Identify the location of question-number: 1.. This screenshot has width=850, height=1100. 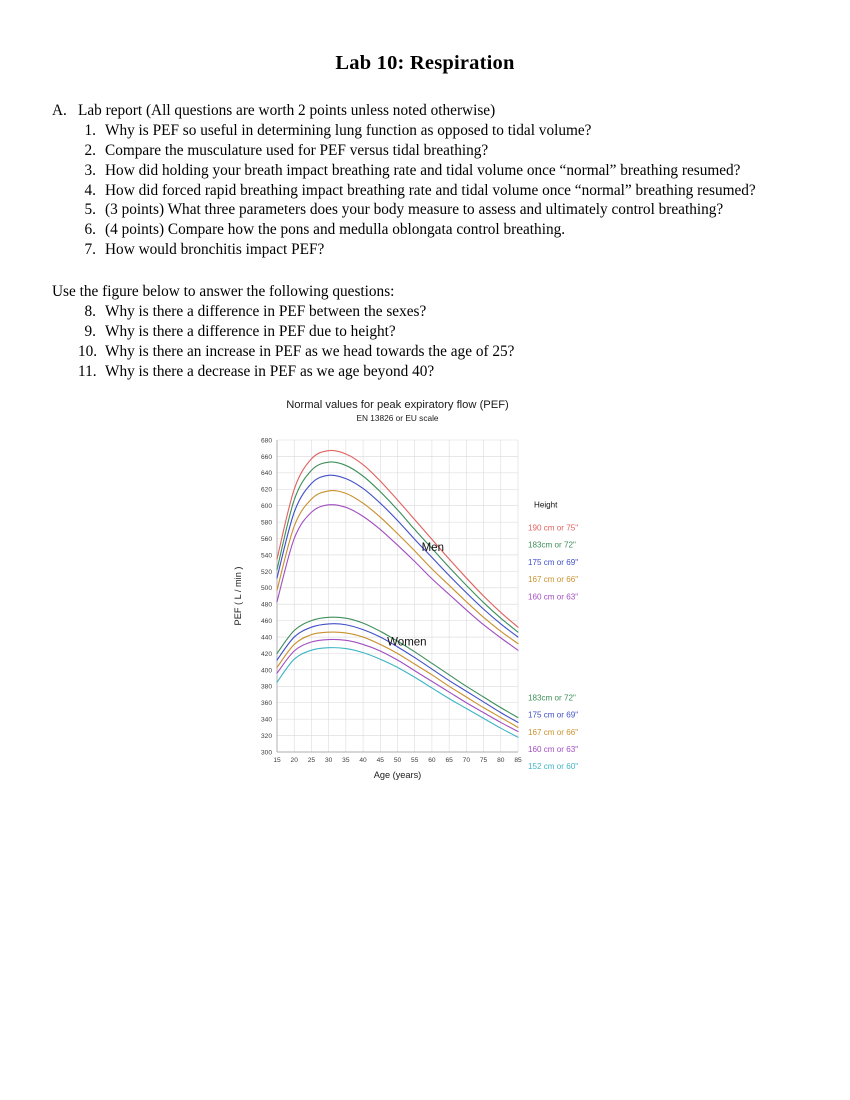
(90, 130).